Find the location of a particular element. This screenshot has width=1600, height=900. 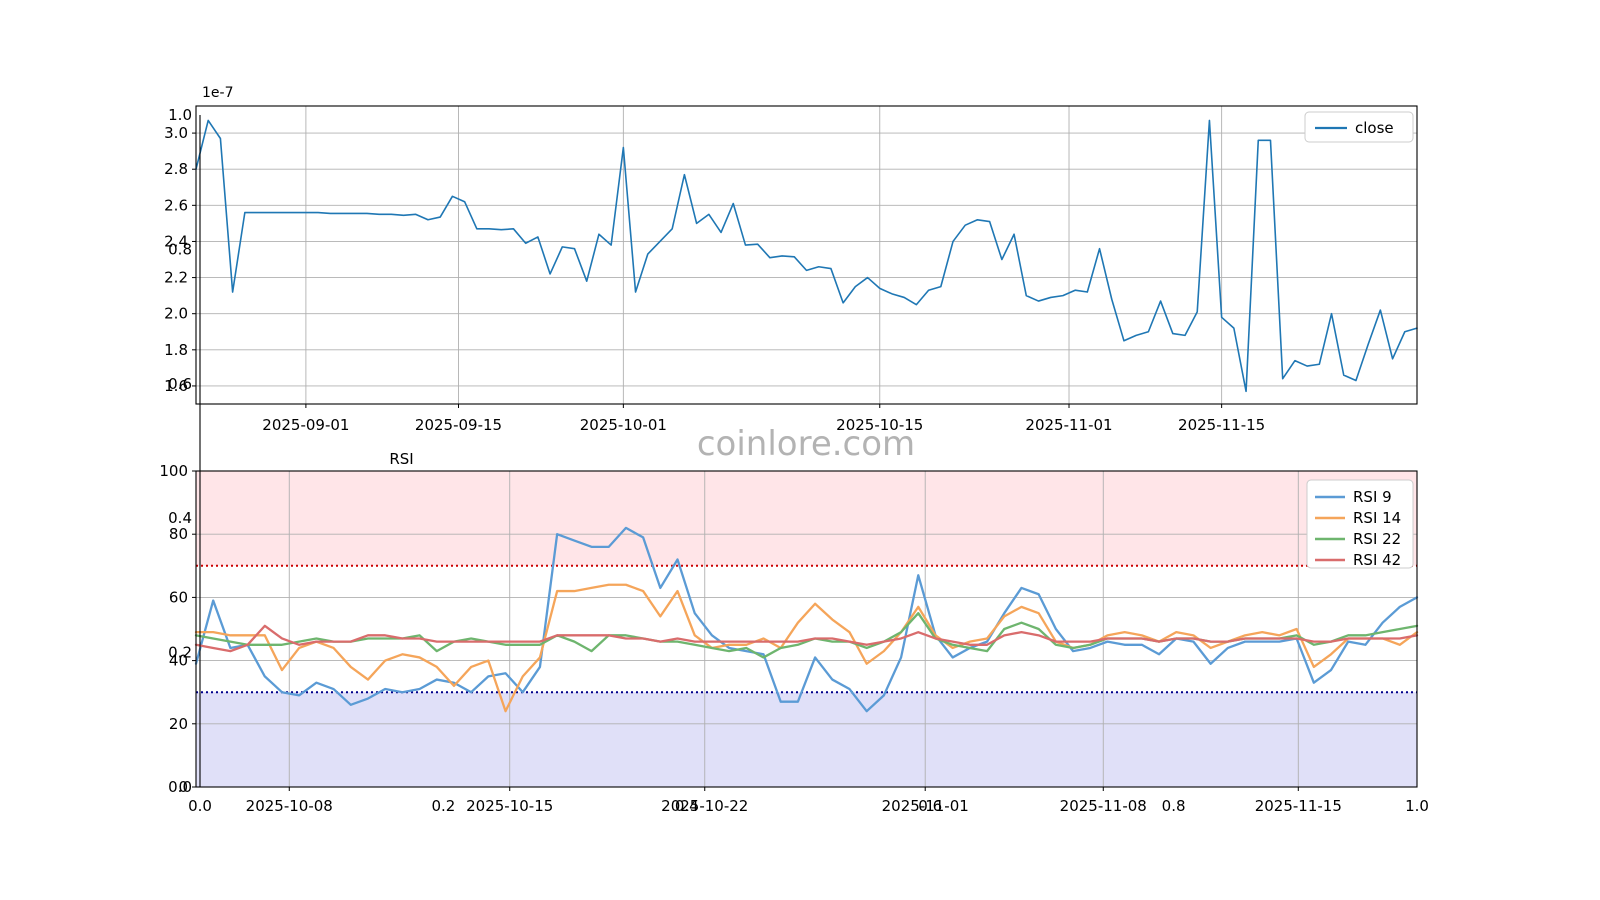

rsi-xtick-label: 2025-11-08 is located at coordinates (1103, 806).